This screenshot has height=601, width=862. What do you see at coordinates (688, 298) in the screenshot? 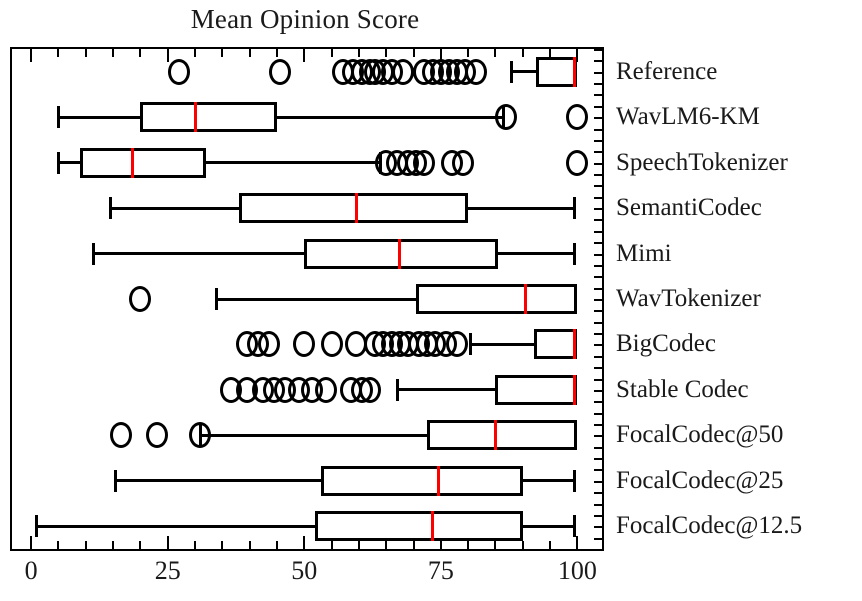
I see `category-label-wavtokenizer: WavTokenizer` at bounding box center [688, 298].